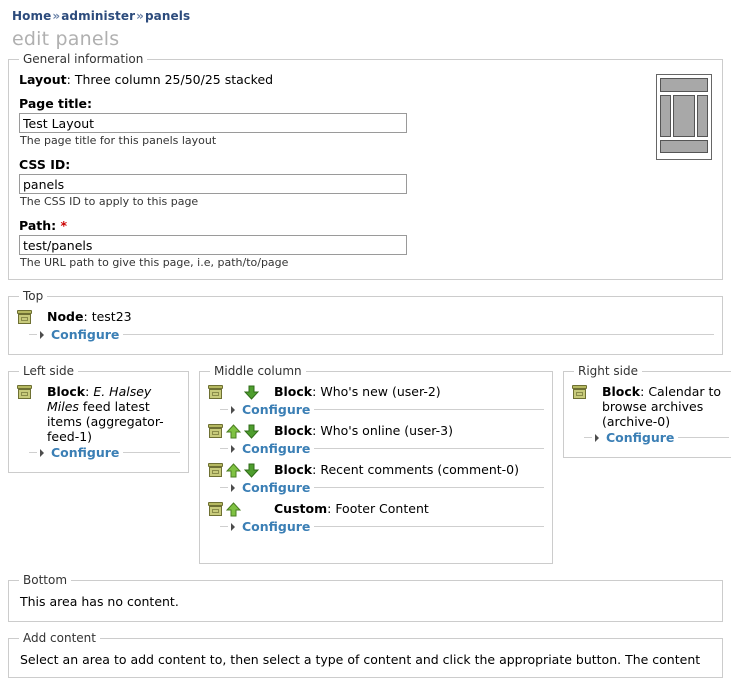 The image size is (731, 678). What do you see at coordinates (105, 421) in the screenshot?
I see `panel-item-title-rest: feed latest items (aggregator-feed-1)` at bounding box center [105, 421].